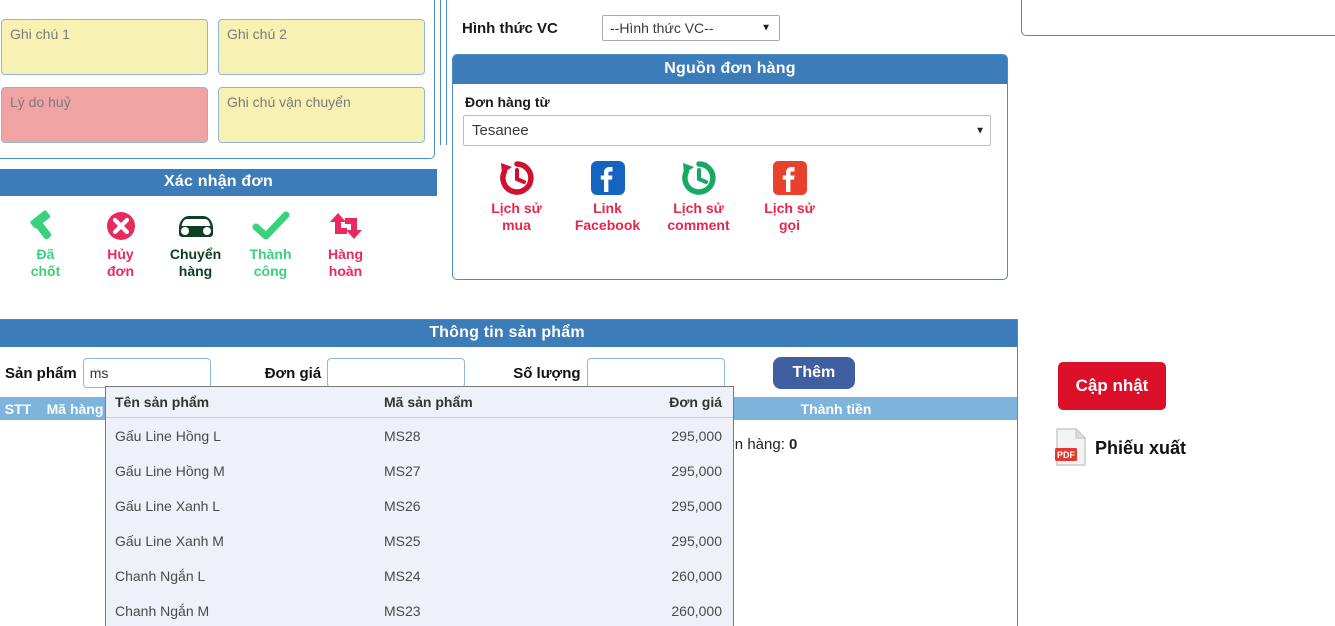  I want to click on order-from-select: Tesanee, so click(727, 130).